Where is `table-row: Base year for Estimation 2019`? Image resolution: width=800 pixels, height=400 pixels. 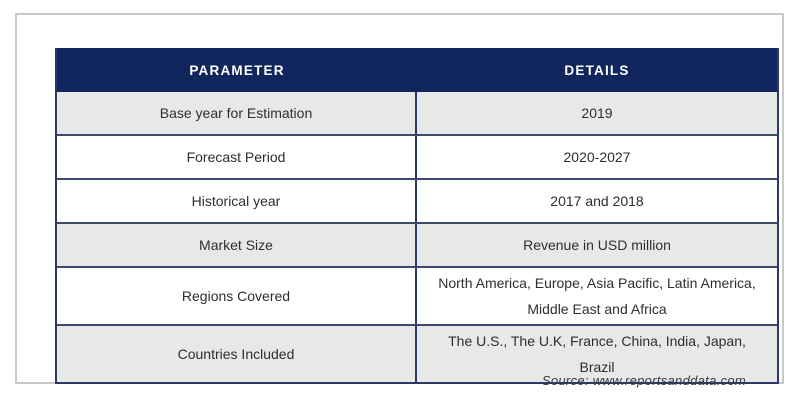
table-row: Base year for Estimation 2019 is located at coordinates (417, 113).